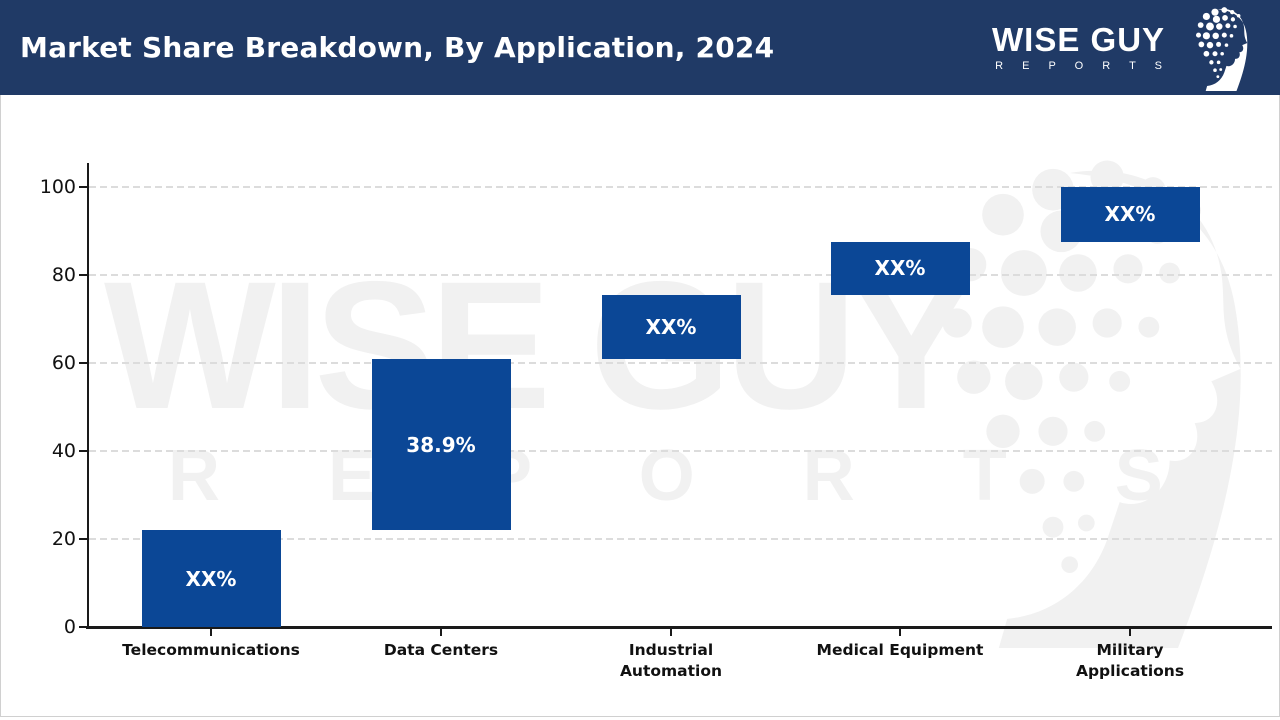 Image resolution: width=1280 pixels, height=720 pixels. I want to click on category-label-telecommunications: Telecommunications, so click(211, 650).